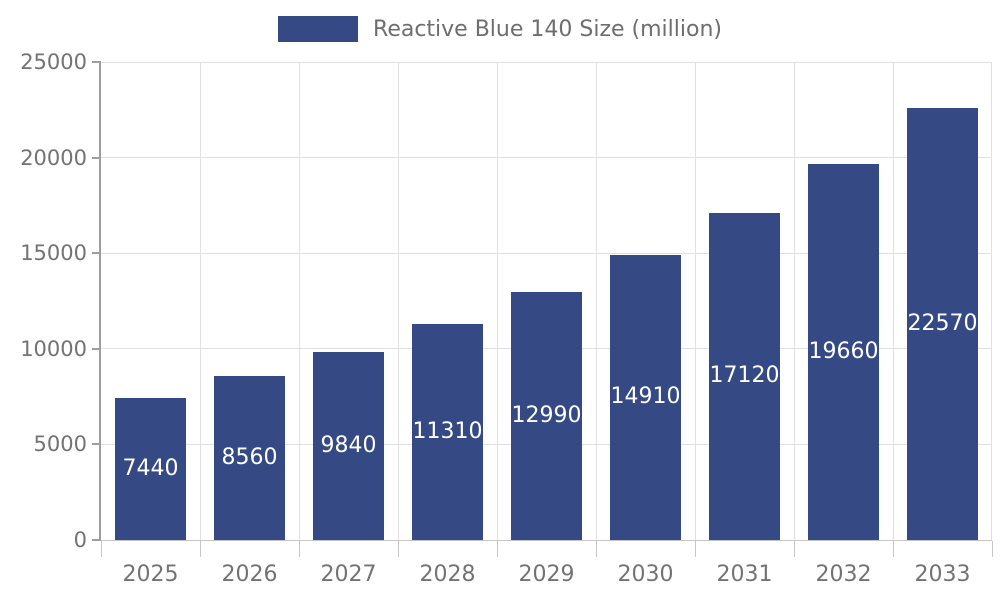 Image resolution: width=1000 pixels, height=600 pixels. I want to click on x-axis-tick-label: 2027, so click(348, 574).